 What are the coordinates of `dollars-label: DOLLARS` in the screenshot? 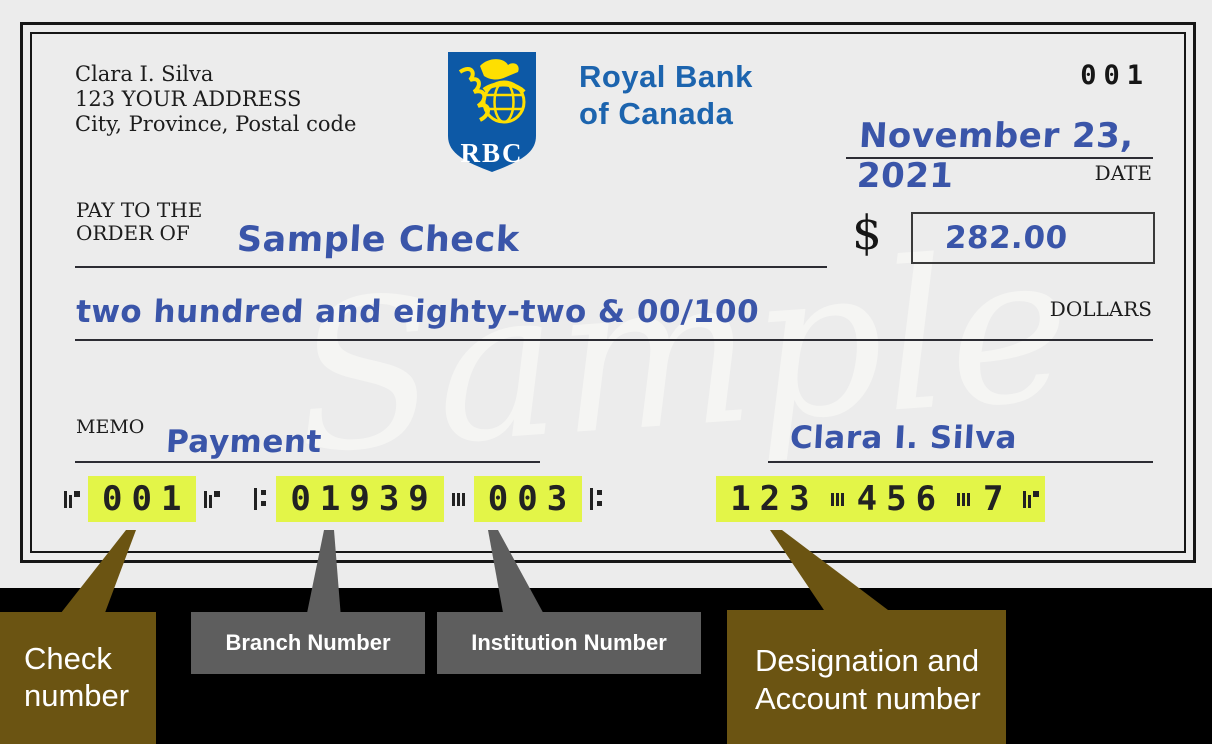 It's located at (1100, 309).